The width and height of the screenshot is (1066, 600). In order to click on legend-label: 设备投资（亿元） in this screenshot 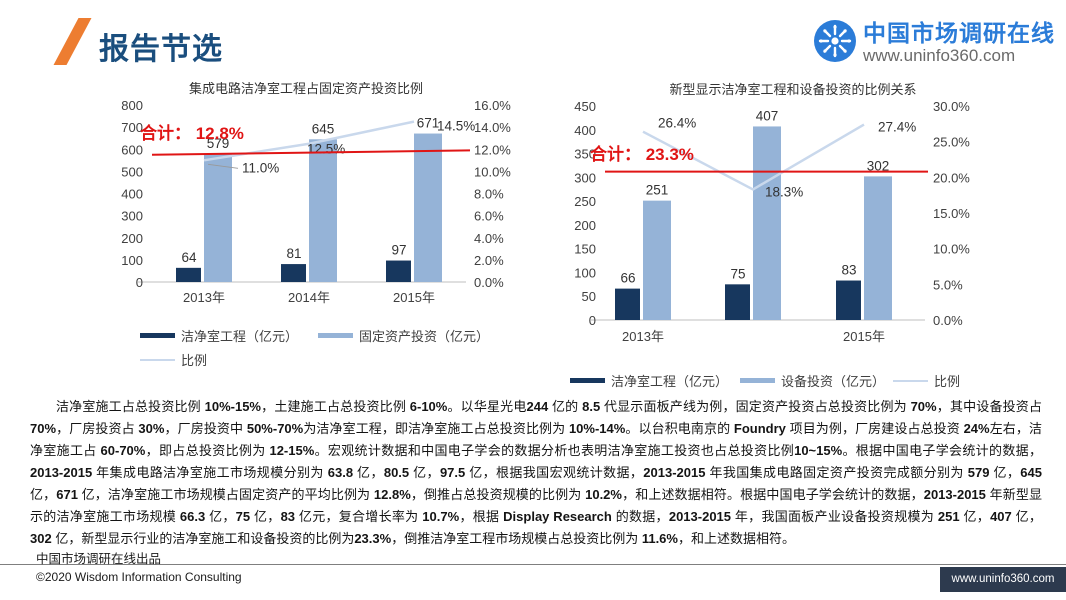, I will do `click(833, 381)`.